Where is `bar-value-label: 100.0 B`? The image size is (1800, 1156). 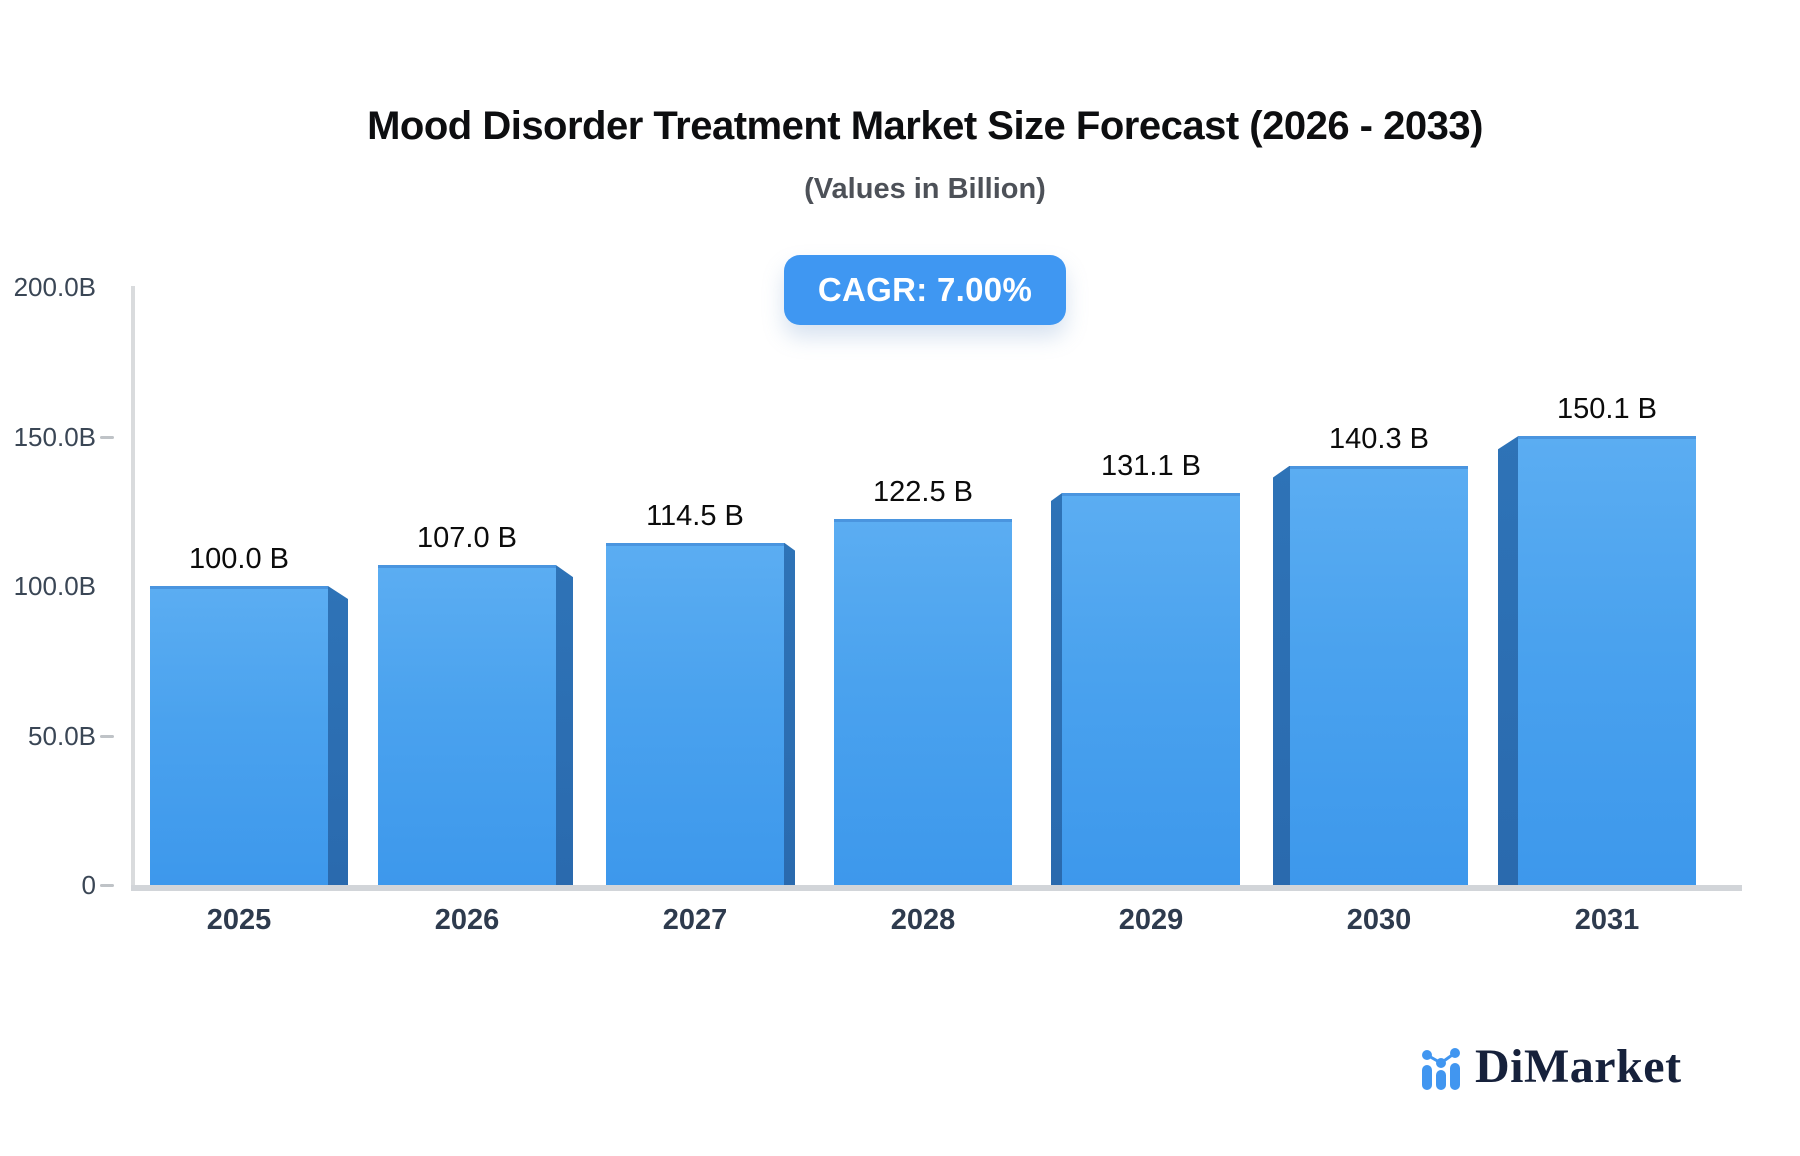
bar-value-label: 100.0 B is located at coordinates (239, 559).